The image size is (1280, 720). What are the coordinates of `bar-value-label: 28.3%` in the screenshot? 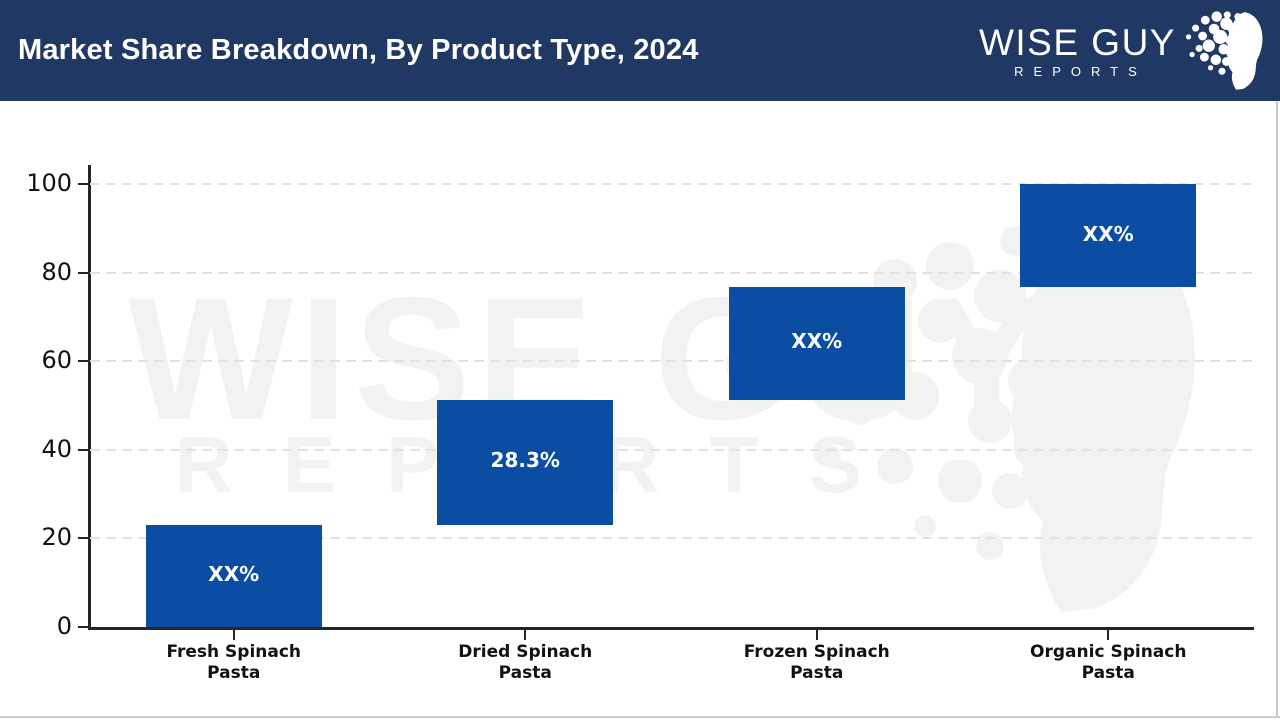 It's located at (525, 460).